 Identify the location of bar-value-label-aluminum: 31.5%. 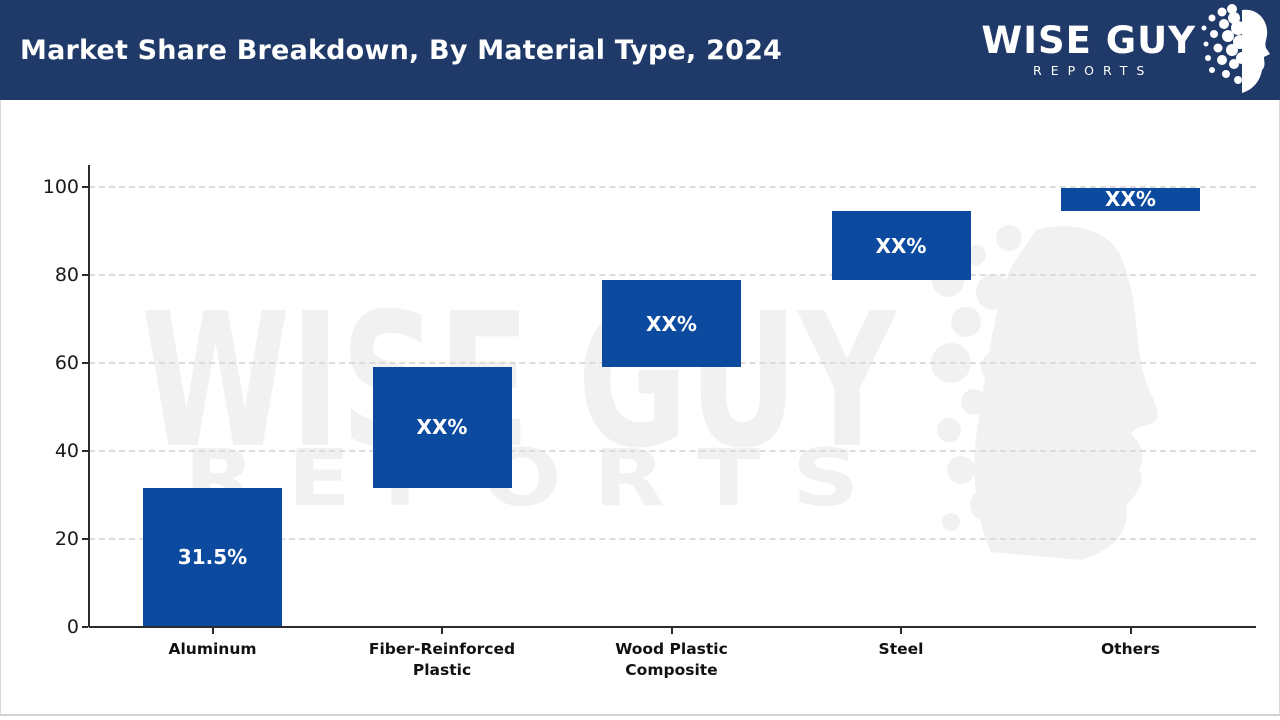
(212, 557).